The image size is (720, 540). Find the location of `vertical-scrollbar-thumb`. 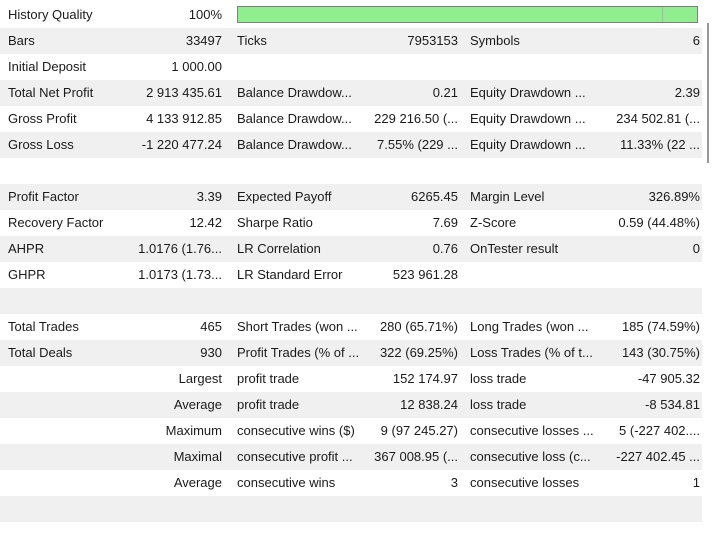

vertical-scrollbar-thumb is located at coordinates (708, 93).